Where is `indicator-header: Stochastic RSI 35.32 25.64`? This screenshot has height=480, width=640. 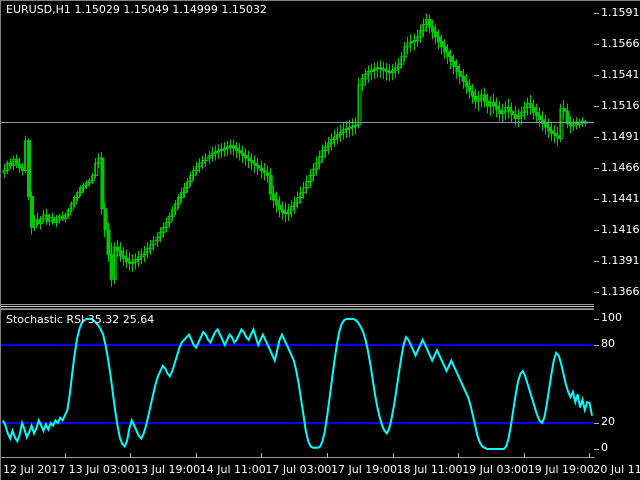
indicator-header: Stochastic RSI 35.32 25.64 is located at coordinates (80, 319).